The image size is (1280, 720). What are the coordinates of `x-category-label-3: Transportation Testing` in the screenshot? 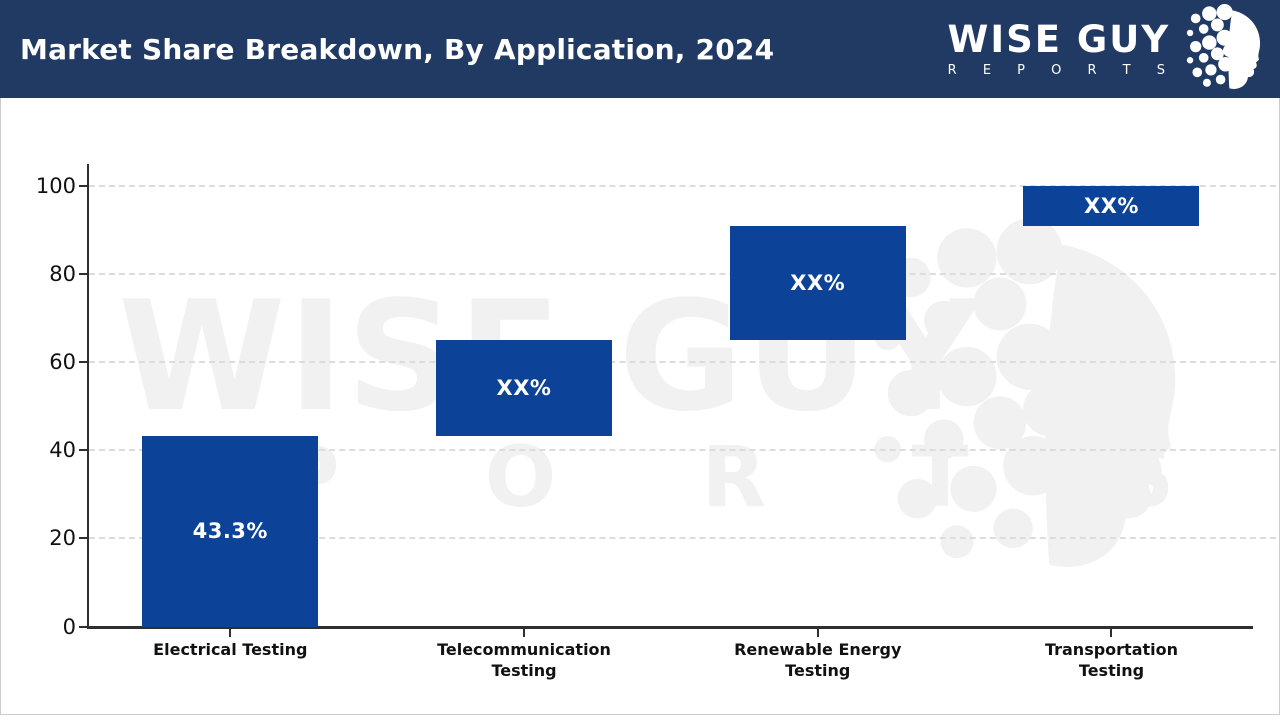 It's located at (1111, 660).